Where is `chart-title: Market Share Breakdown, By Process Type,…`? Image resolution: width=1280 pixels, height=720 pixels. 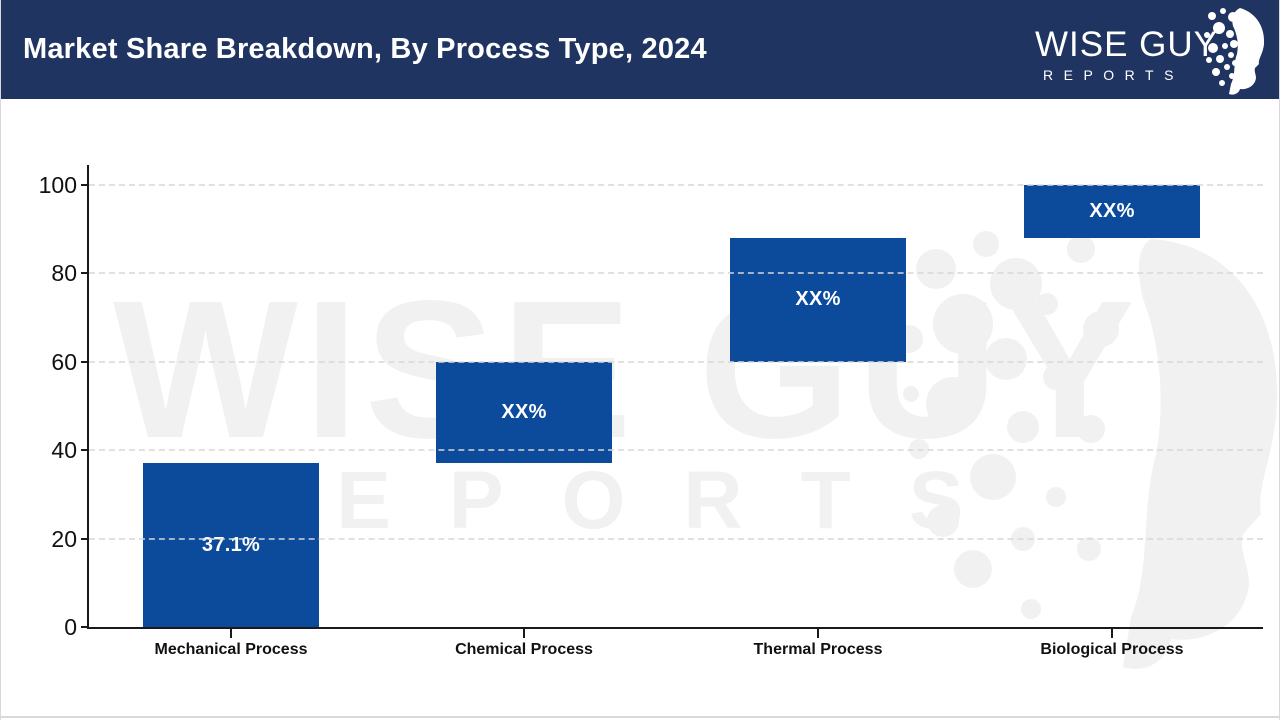
chart-title: Market Share Breakdown, By Process Type,… is located at coordinates (365, 49).